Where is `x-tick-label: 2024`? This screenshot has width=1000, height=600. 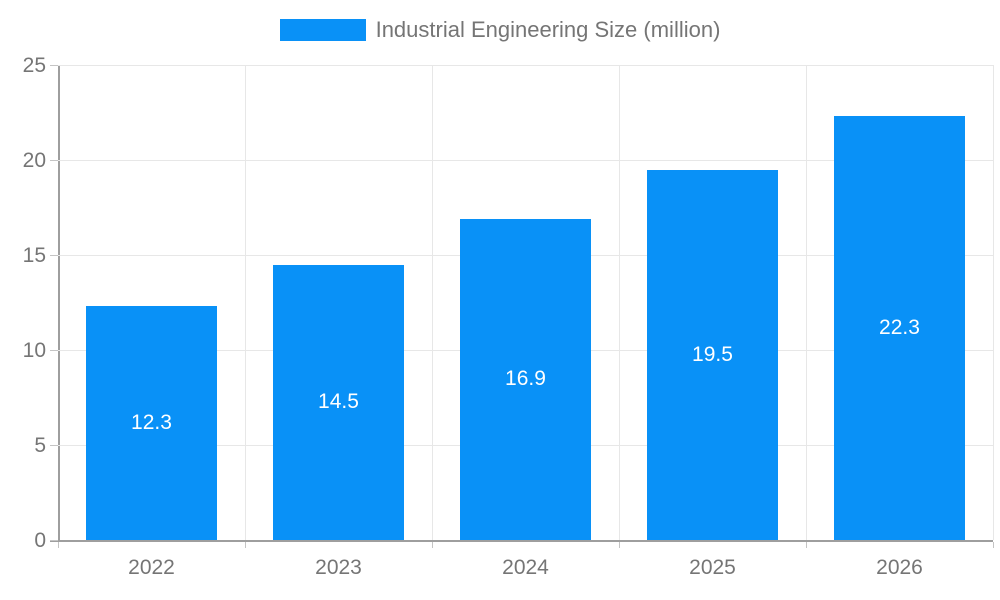 x-tick-label: 2024 is located at coordinates (525, 567).